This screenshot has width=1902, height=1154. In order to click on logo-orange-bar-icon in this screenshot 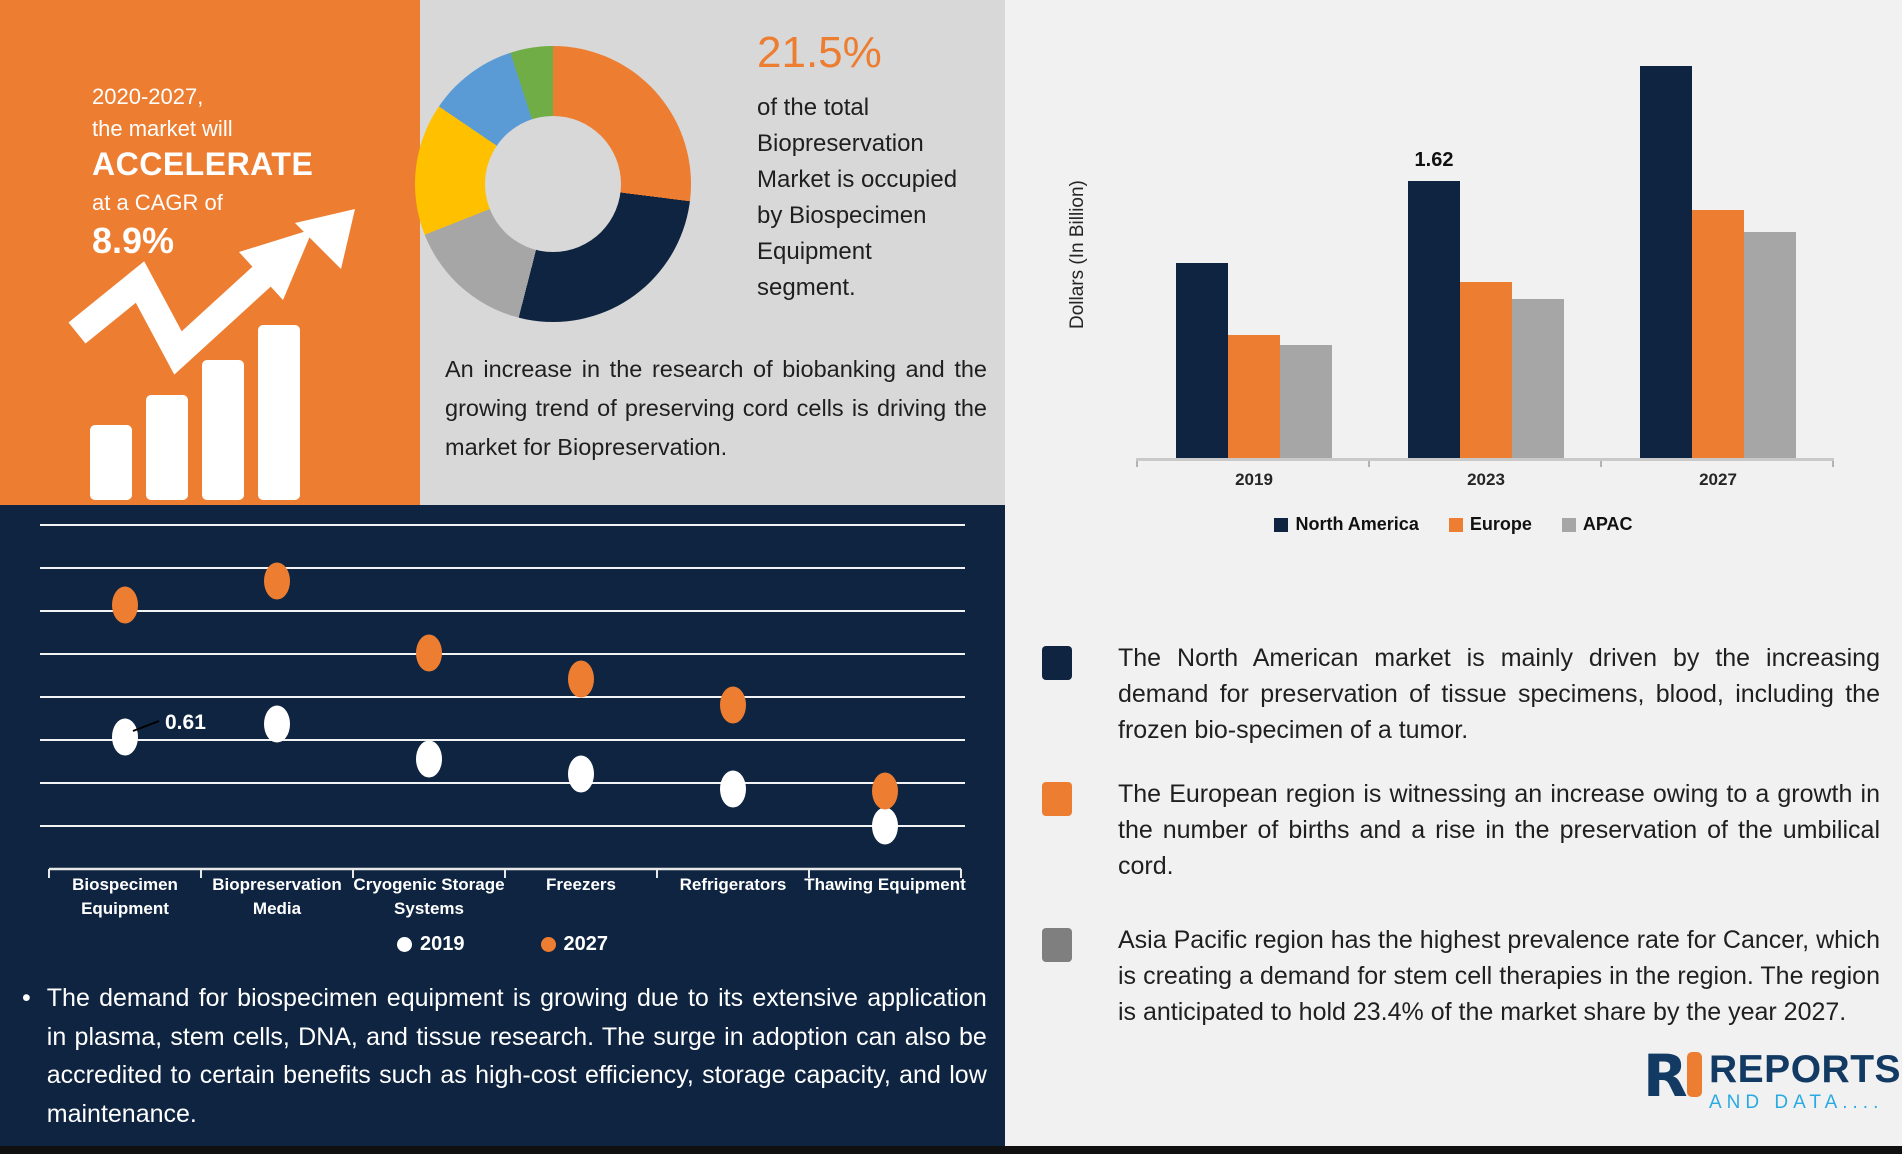, I will do `click(1694, 1074)`.